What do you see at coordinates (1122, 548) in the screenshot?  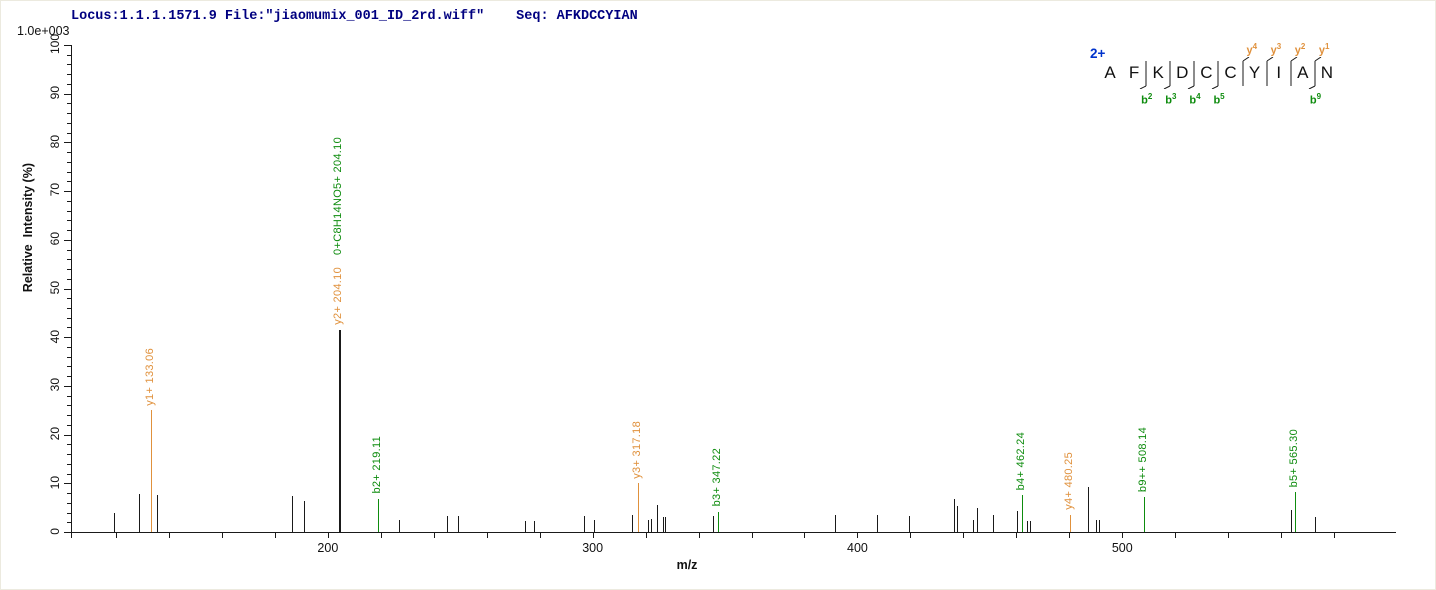 I see `x-tick-label: 500` at bounding box center [1122, 548].